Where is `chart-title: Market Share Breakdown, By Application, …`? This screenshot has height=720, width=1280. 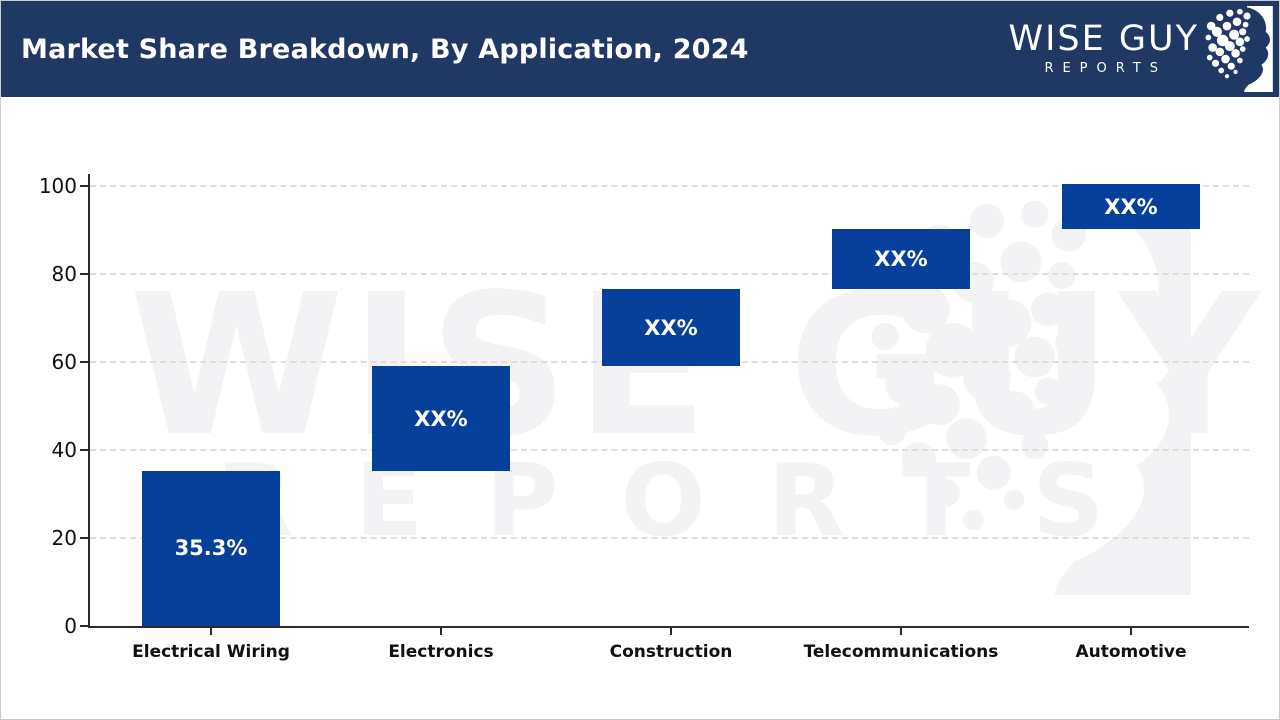
chart-title: Market Share Breakdown, By Application, … is located at coordinates (385, 49).